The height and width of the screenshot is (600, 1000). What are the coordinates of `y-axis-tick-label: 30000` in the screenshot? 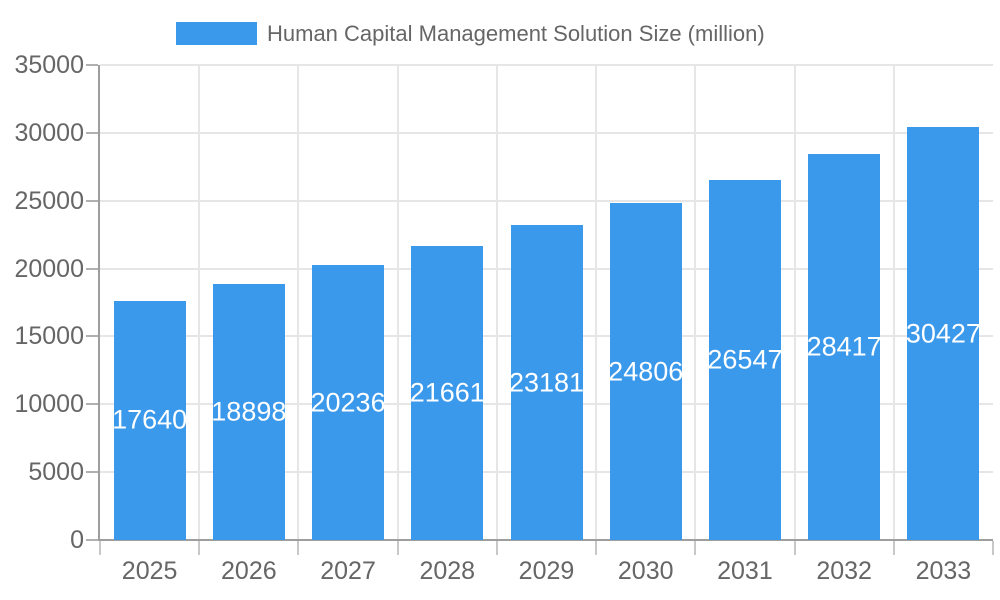 It's located at (49, 132).